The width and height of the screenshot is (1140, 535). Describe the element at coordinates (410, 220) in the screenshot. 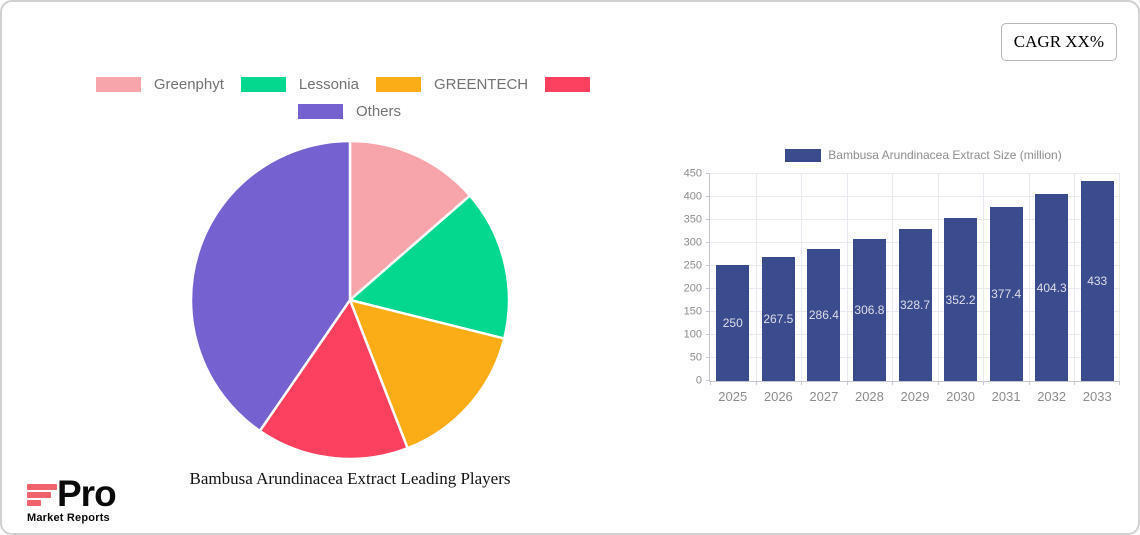

I see `pie-slice-greenphyt` at that location.